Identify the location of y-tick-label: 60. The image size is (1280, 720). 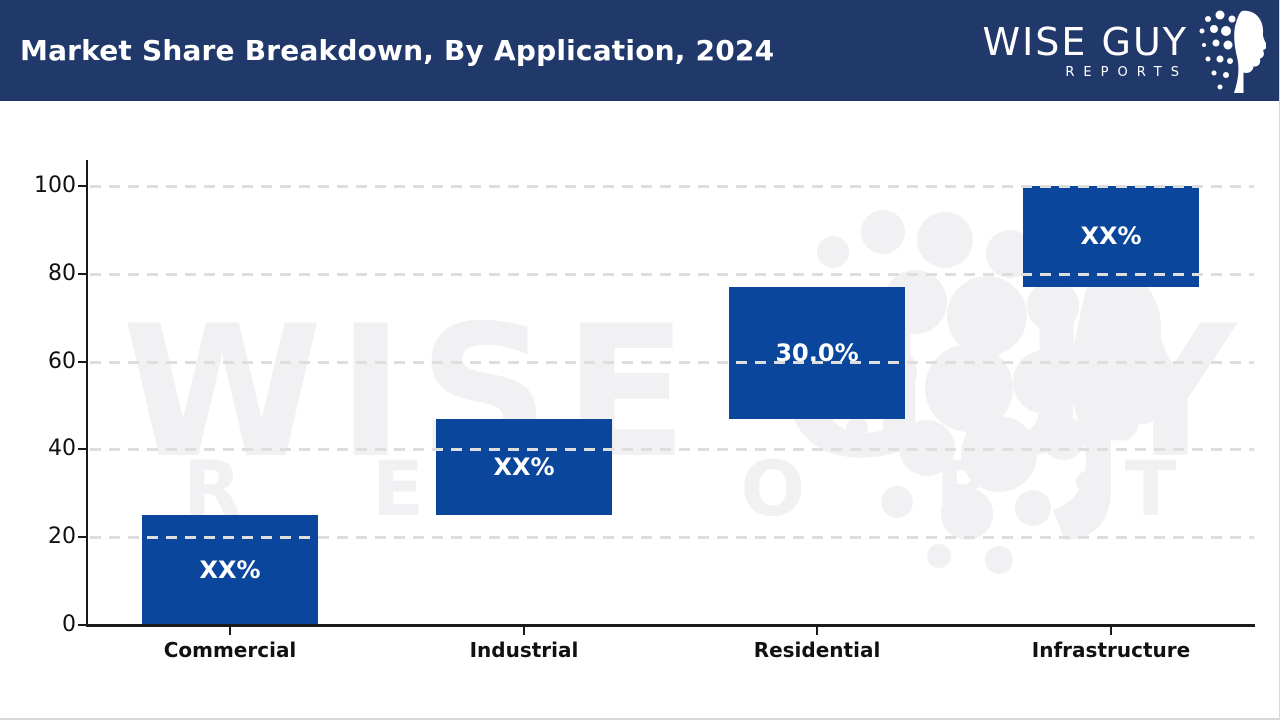
(62, 361).